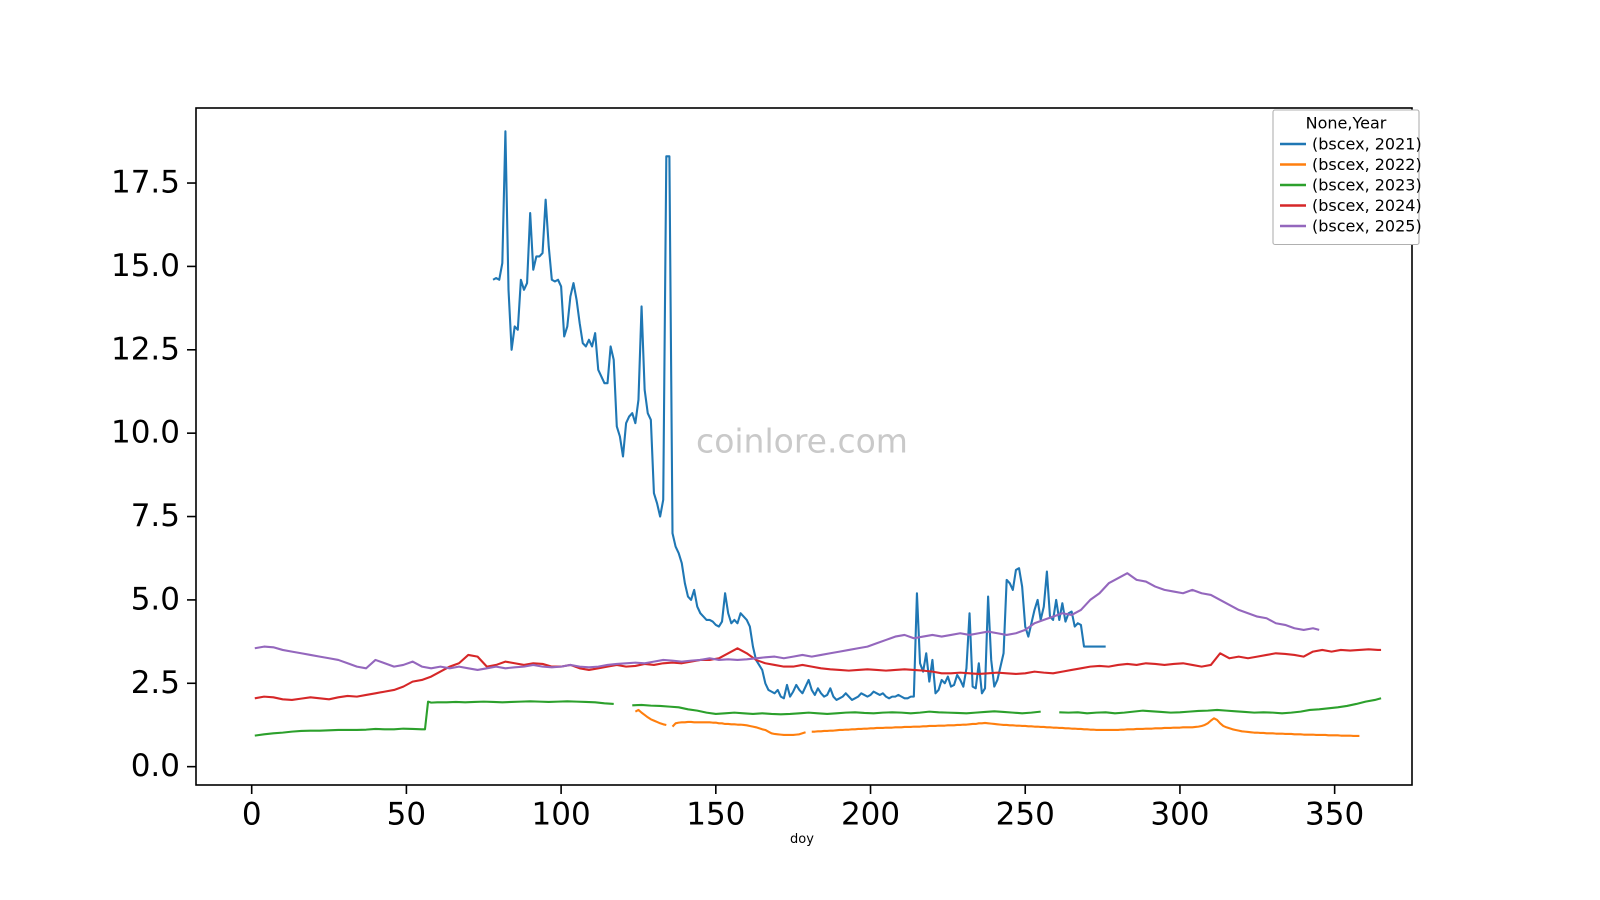 The image size is (1600, 900). I want to click on y-tick-label: 15.0, so click(145, 266).